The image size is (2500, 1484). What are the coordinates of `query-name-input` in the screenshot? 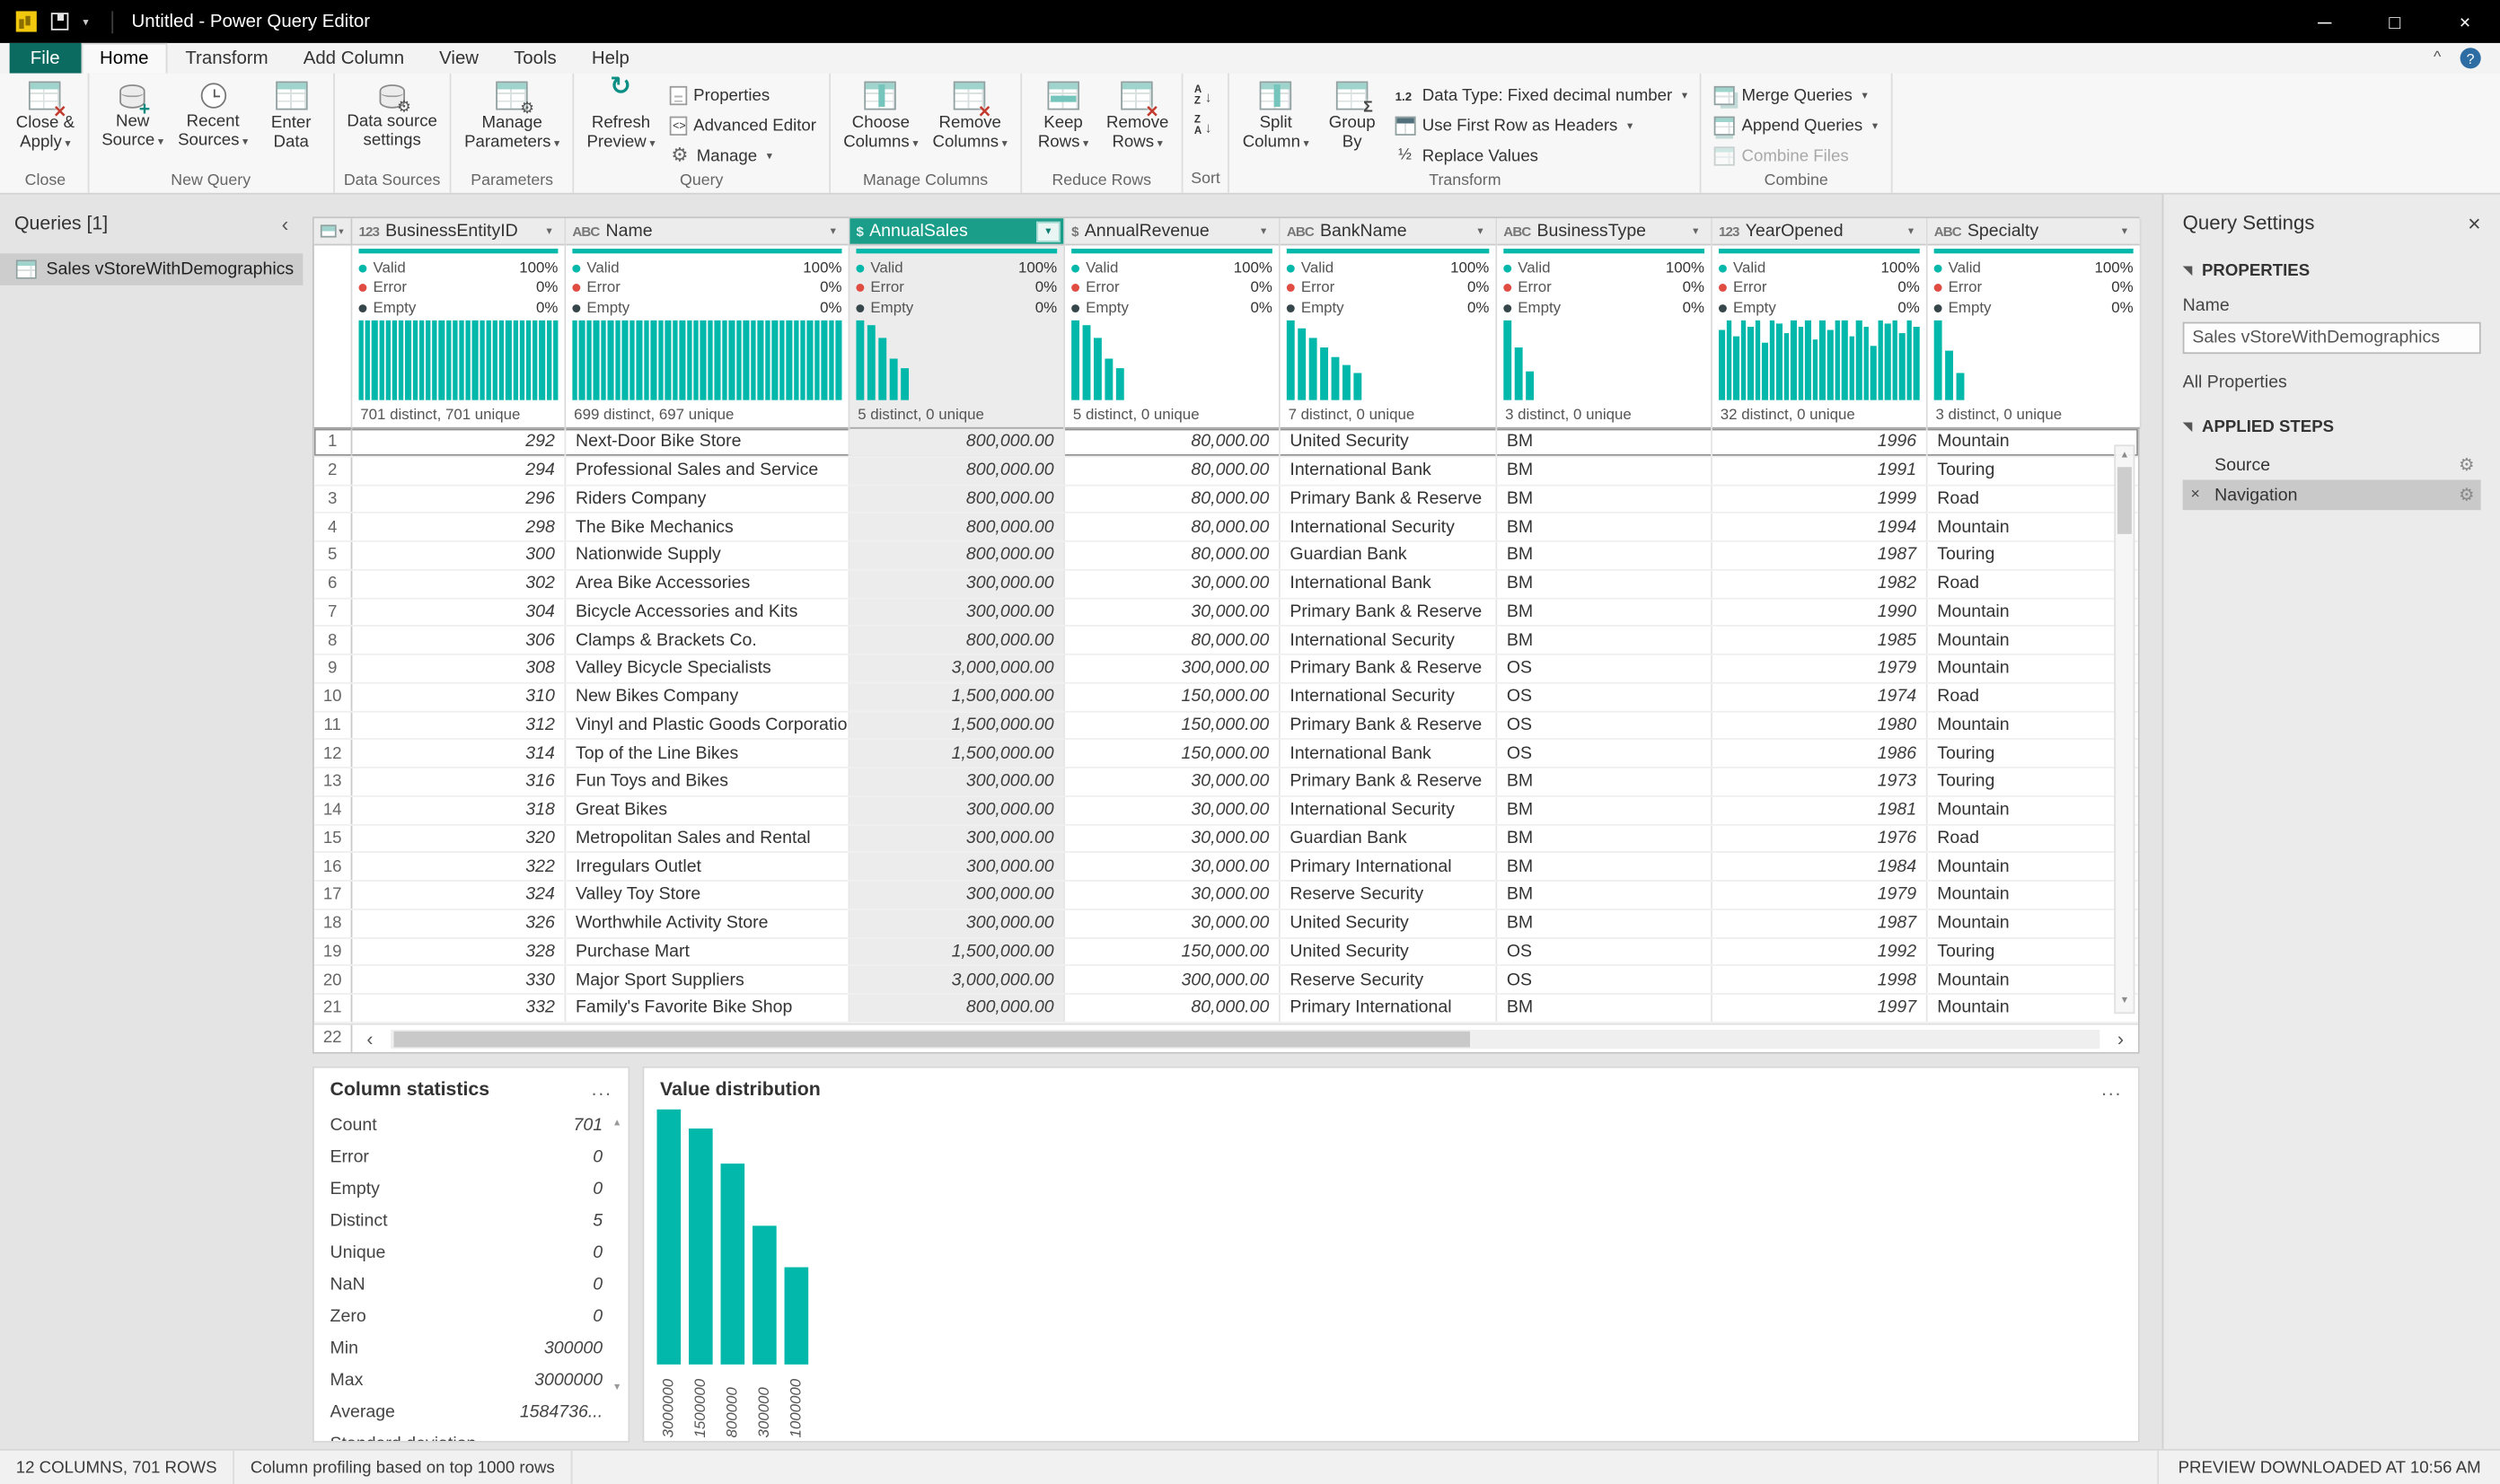 It's located at (2331, 338).